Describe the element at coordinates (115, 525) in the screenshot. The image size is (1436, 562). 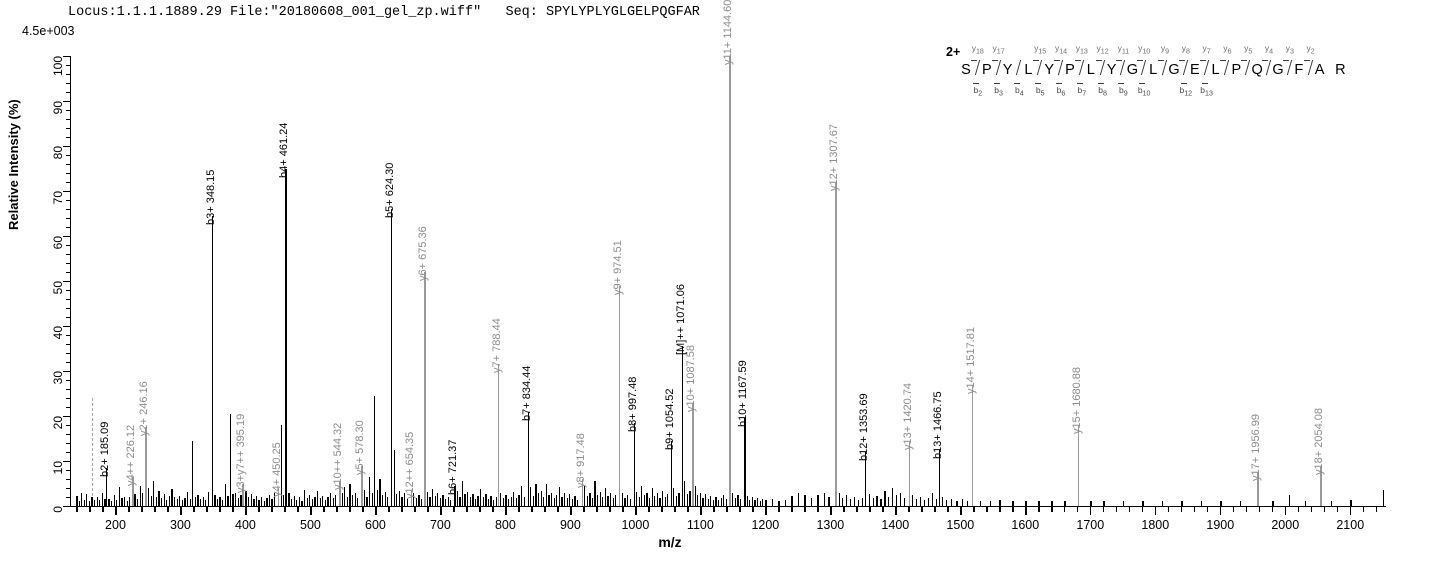
I see `x-axis-tick-label: 200` at that location.